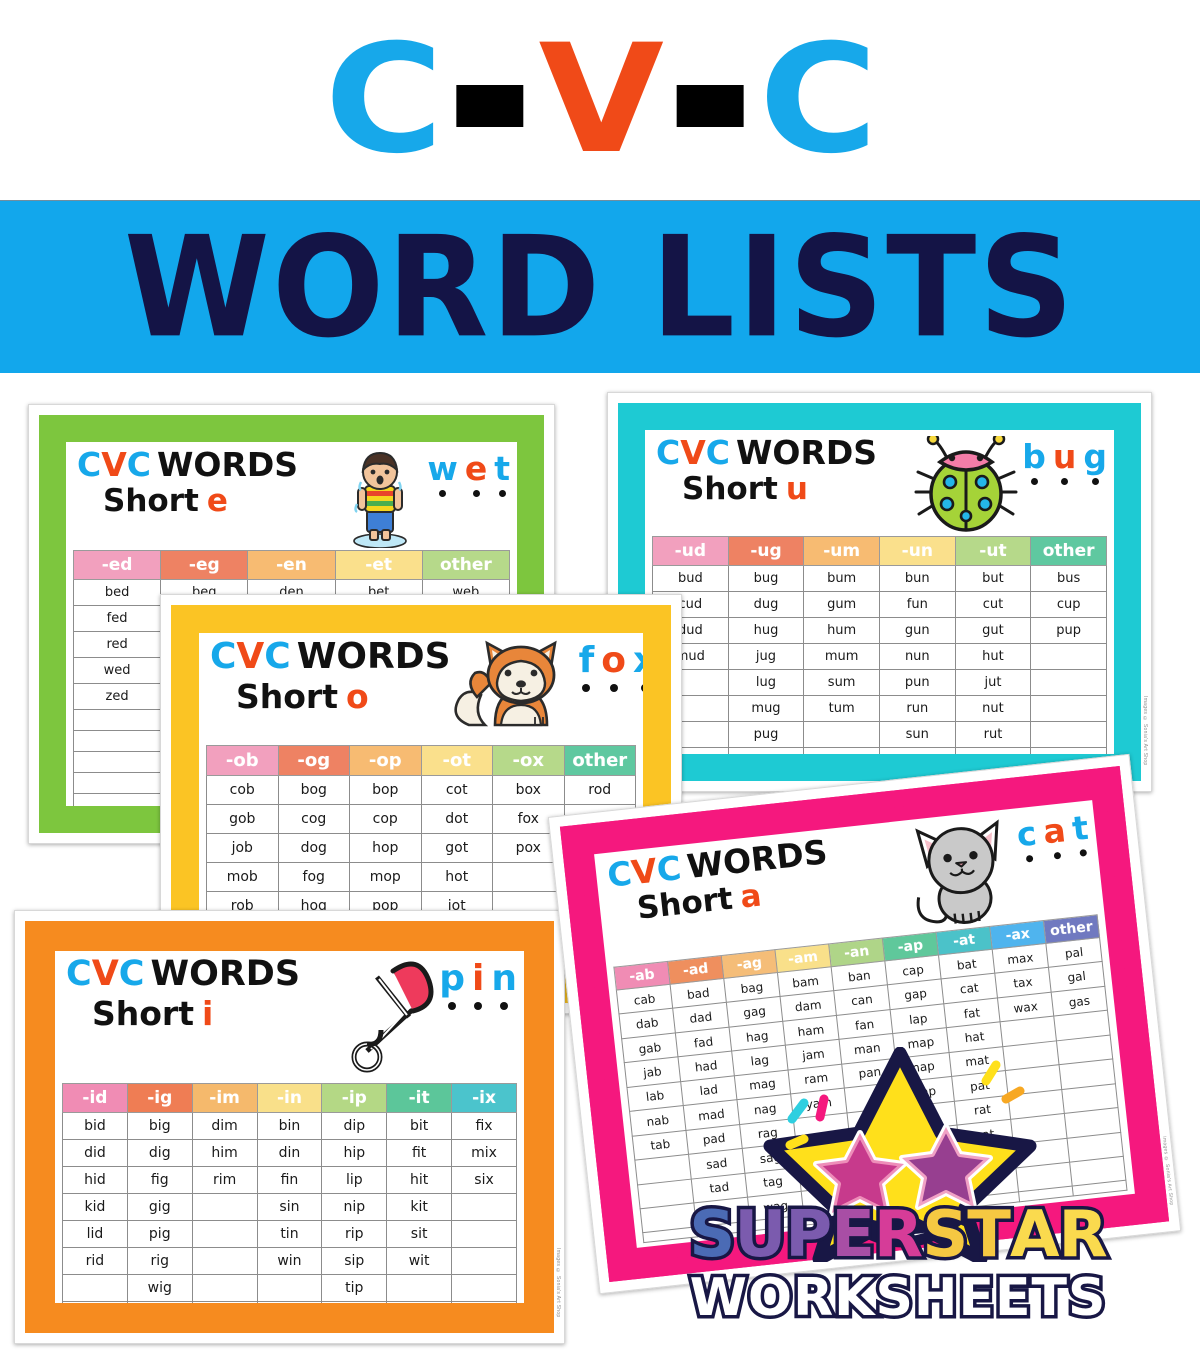  Describe the element at coordinates (242, 790) in the screenshot. I see `word-cell: cob` at that location.